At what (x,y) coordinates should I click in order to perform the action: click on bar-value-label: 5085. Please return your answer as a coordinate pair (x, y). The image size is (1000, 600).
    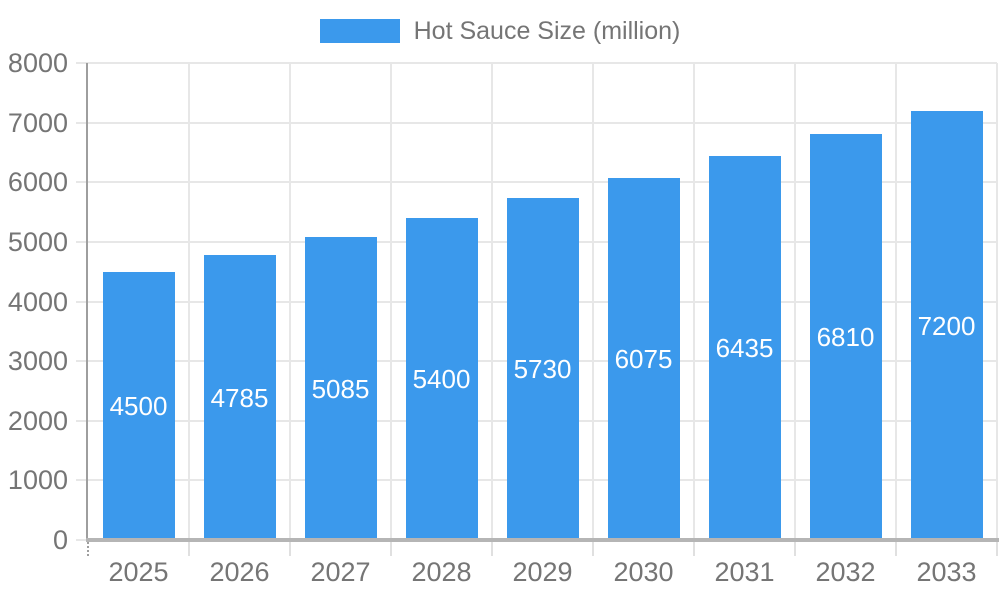
    Looking at the image, I should click on (340, 388).